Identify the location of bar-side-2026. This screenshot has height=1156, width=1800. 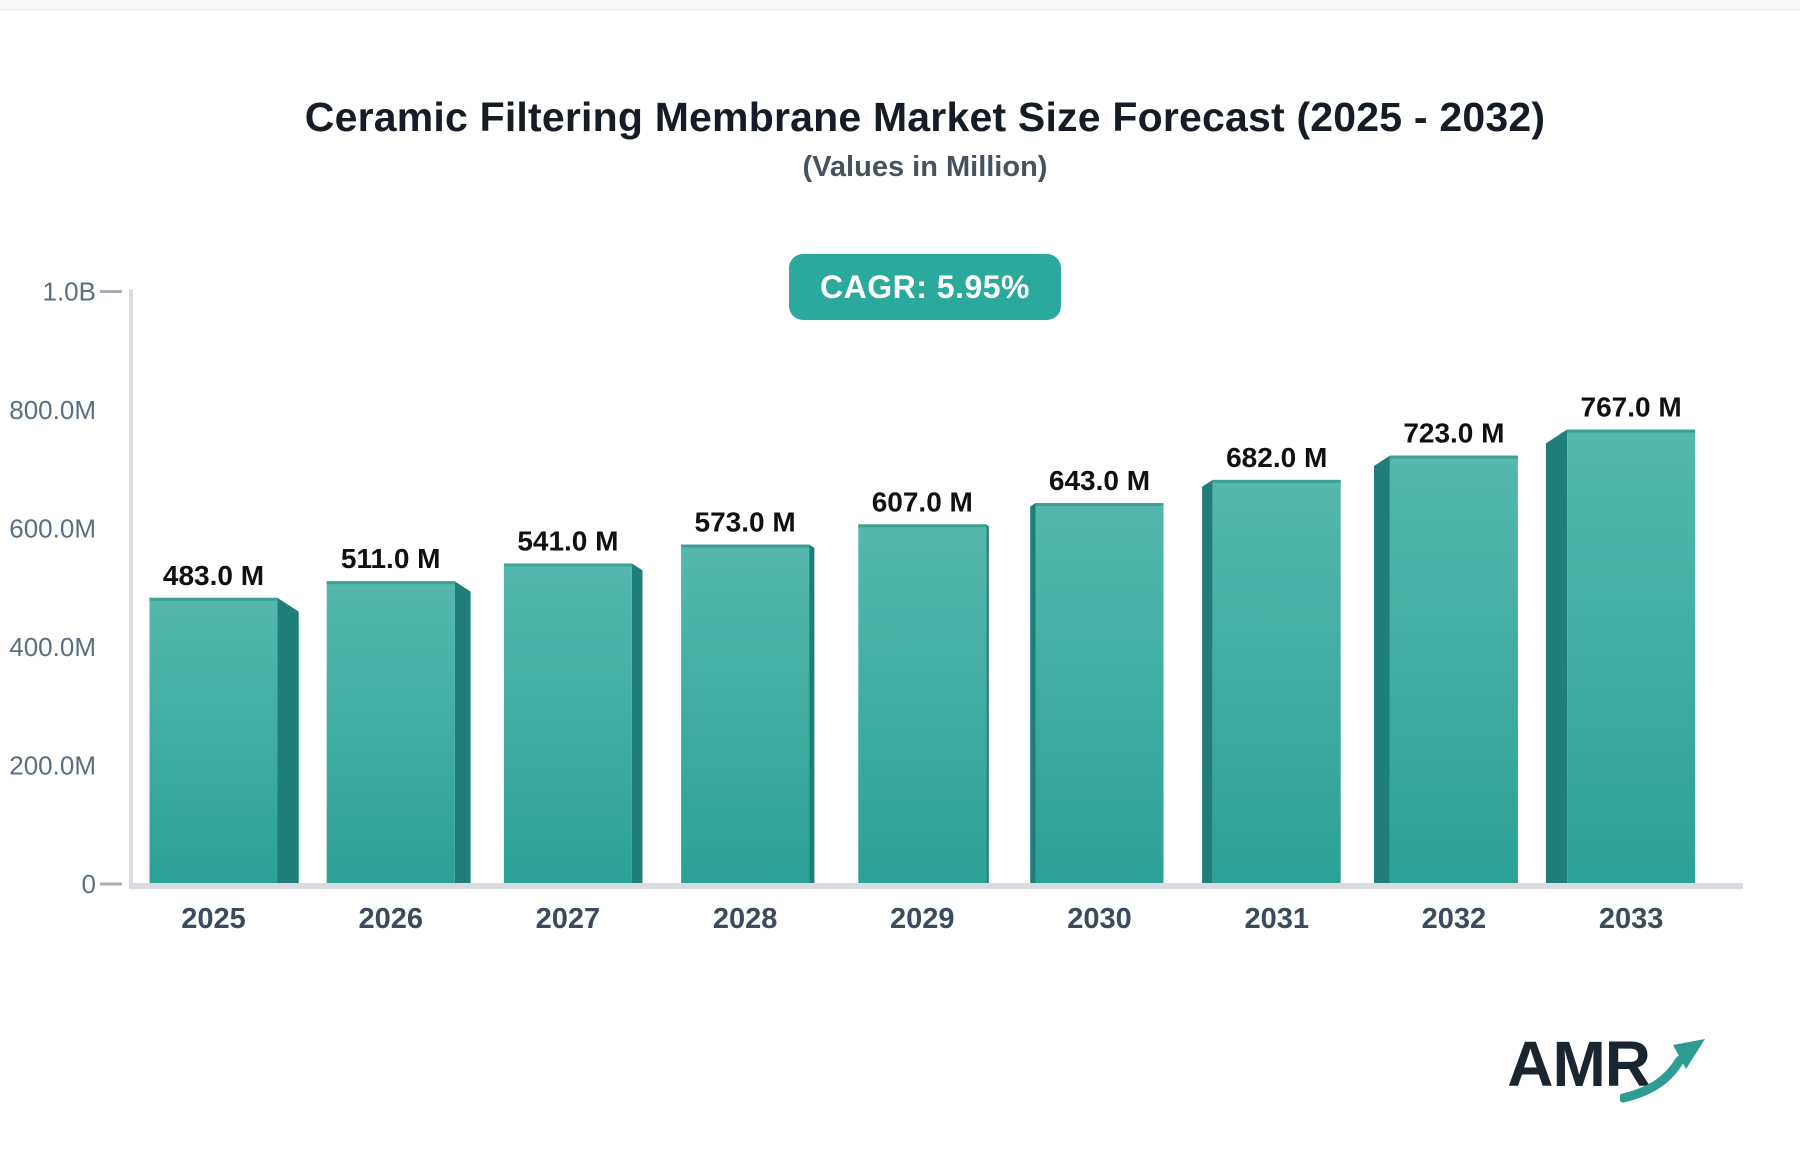
(462, 732).